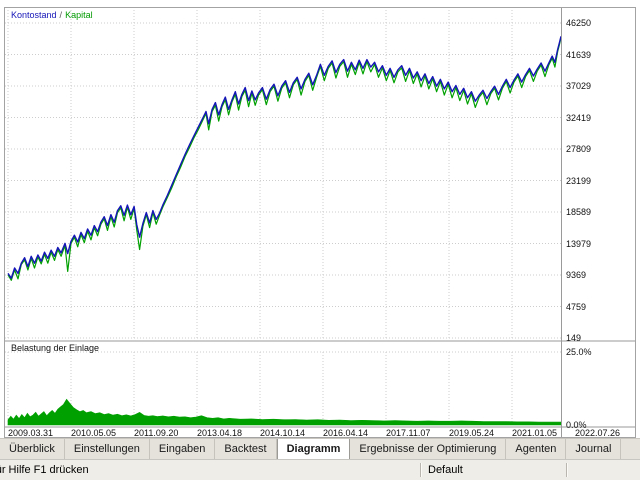  What do you see at coordinates (156, 433) in the screenshot?
I see `x-axis-label: 2011.09.20` at bounding box center [156, 433].